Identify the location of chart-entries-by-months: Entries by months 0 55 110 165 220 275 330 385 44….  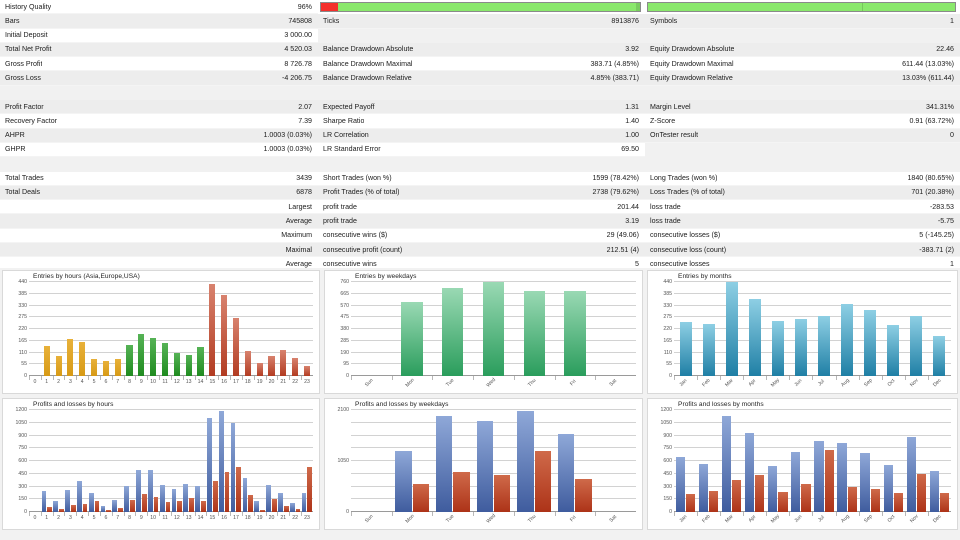
(802, 332).